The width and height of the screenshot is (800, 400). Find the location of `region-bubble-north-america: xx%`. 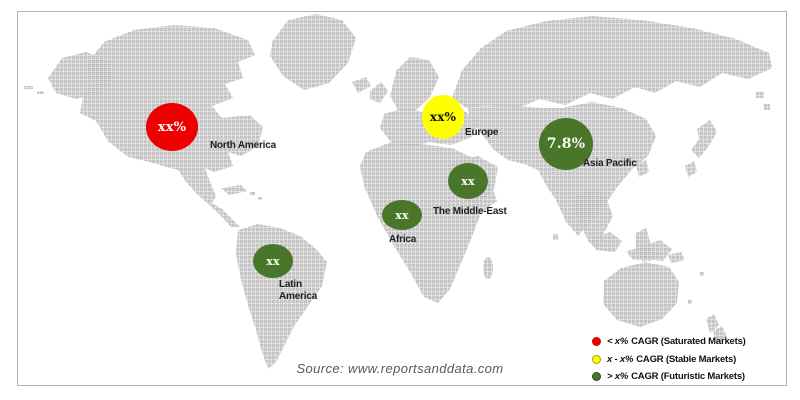

region-bubble-north-america: xx% is located at coordinates (172, 127).